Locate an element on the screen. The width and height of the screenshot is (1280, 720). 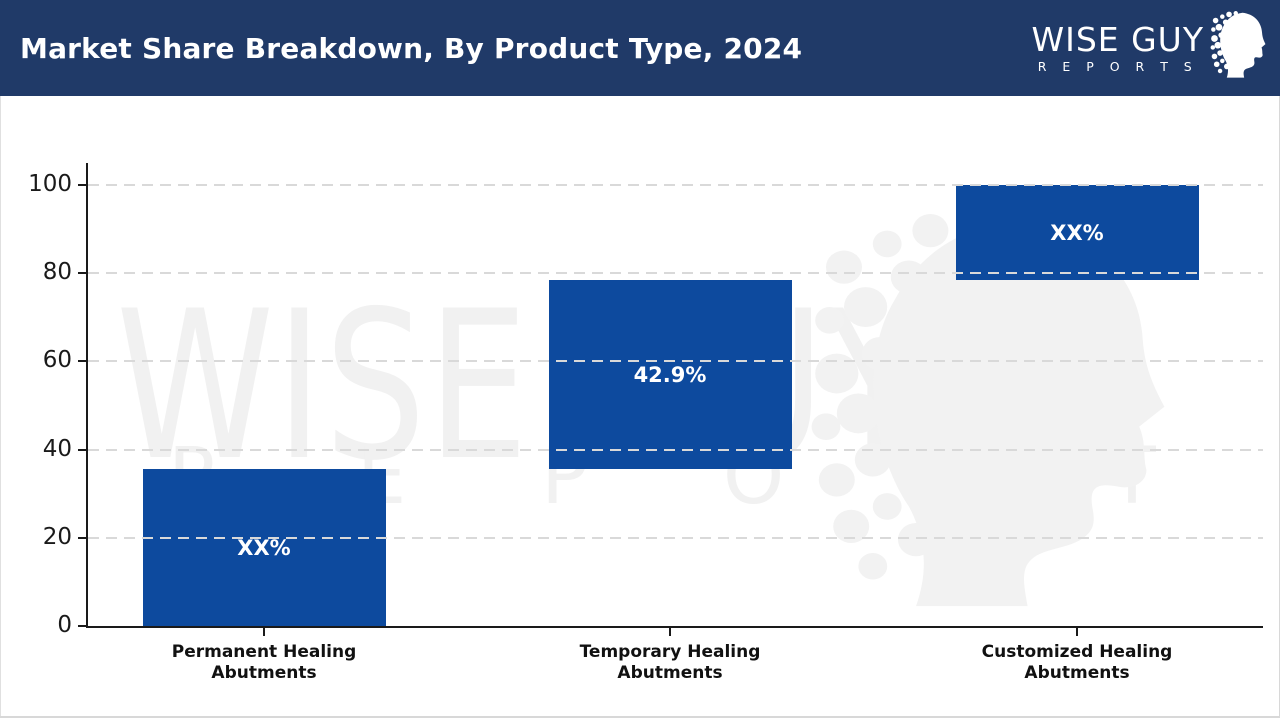
y-tick-label: 60 is located at coordinates (57, 360).